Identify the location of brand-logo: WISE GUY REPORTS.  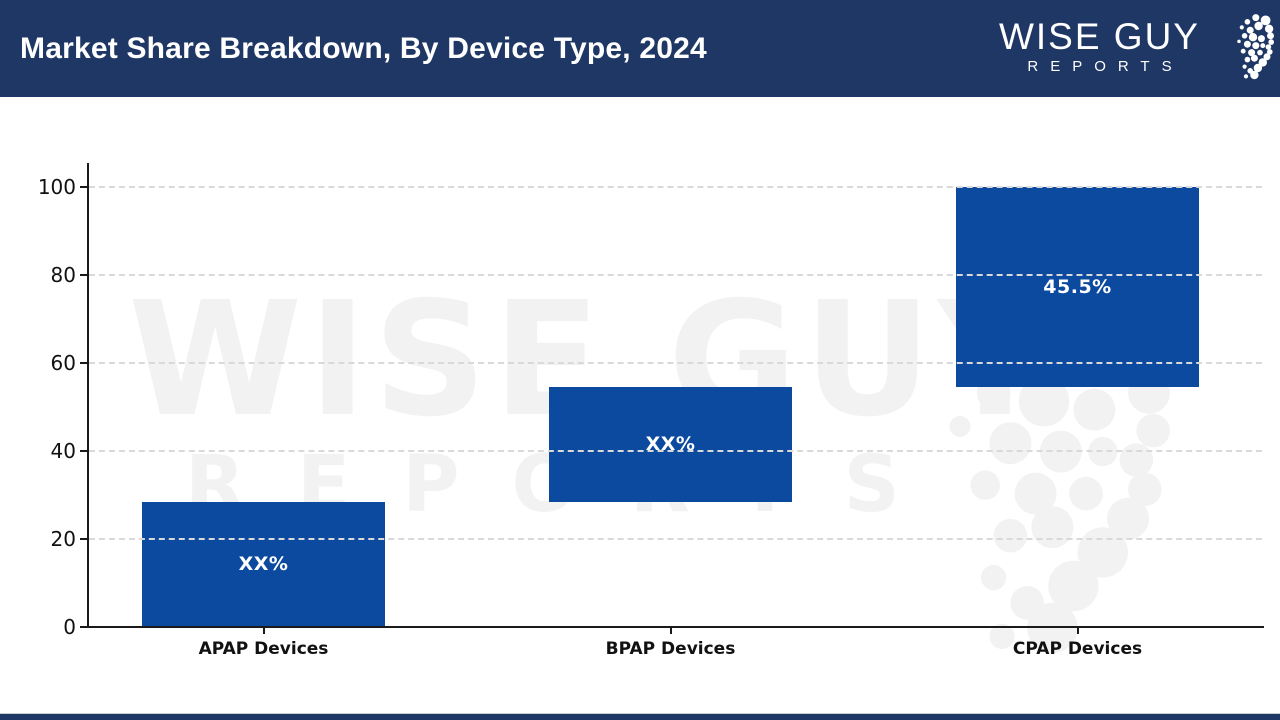
(1136, 47).